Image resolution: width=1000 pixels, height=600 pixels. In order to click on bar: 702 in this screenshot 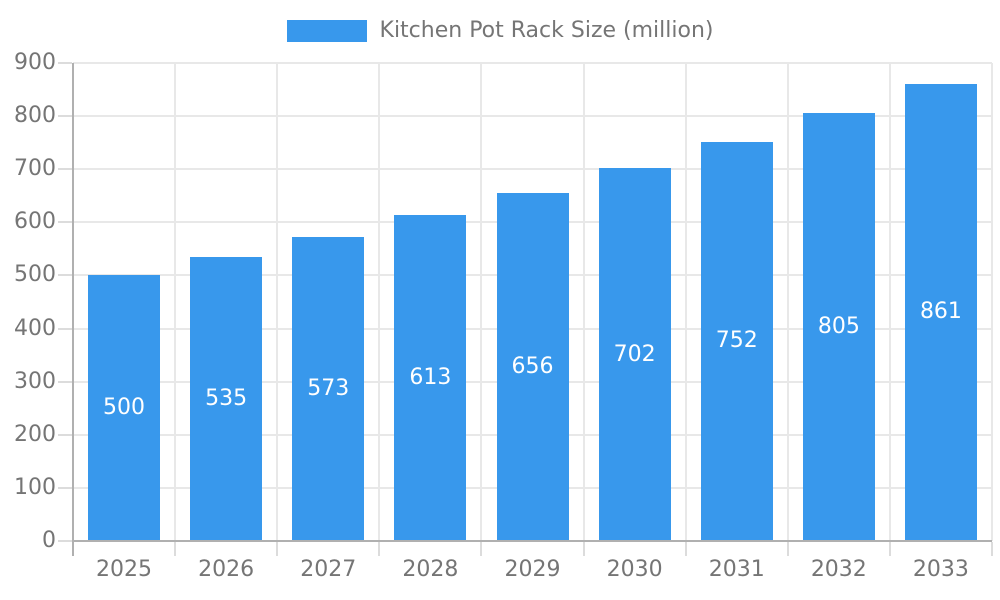, I will do `click(634, 354)`.